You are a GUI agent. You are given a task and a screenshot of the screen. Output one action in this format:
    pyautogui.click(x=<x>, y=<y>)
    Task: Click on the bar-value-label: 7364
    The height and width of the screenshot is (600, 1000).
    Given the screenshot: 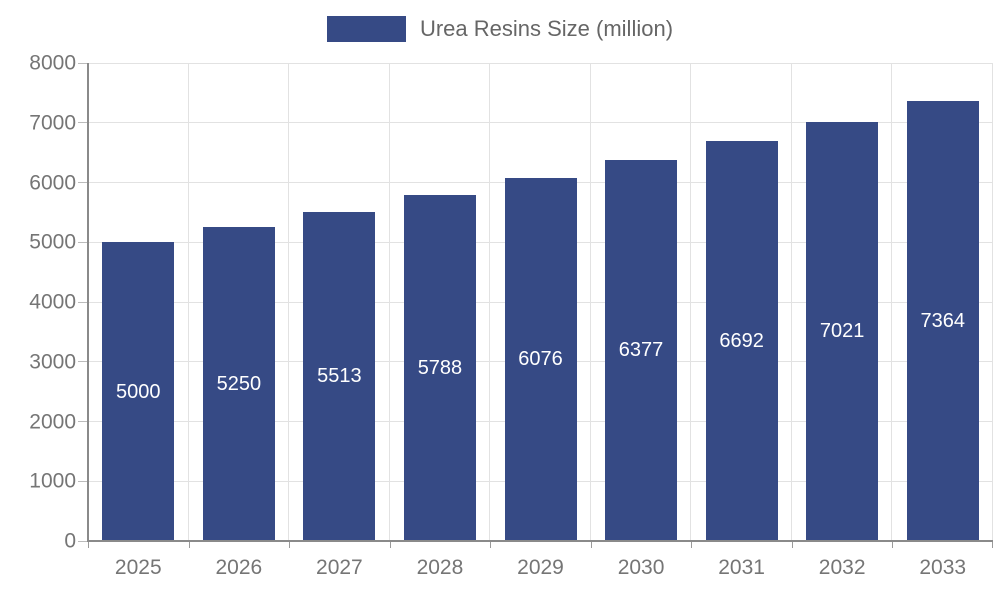 What is the action you would take?
    pyautogui.click(x=942, y=321)
    